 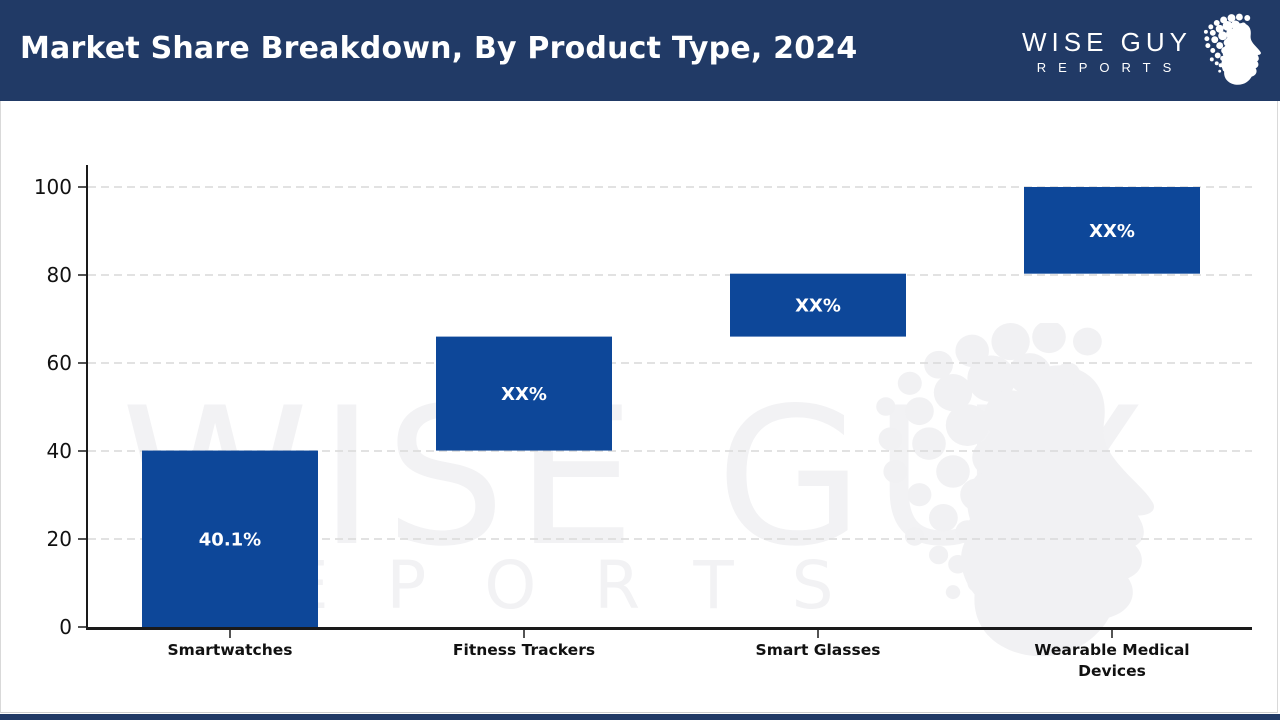 What do you see at coordinates (1106, 42) in the screenshot?
I see `logo-wordmark: WISE GUY` at bounding box center [1106, 42].